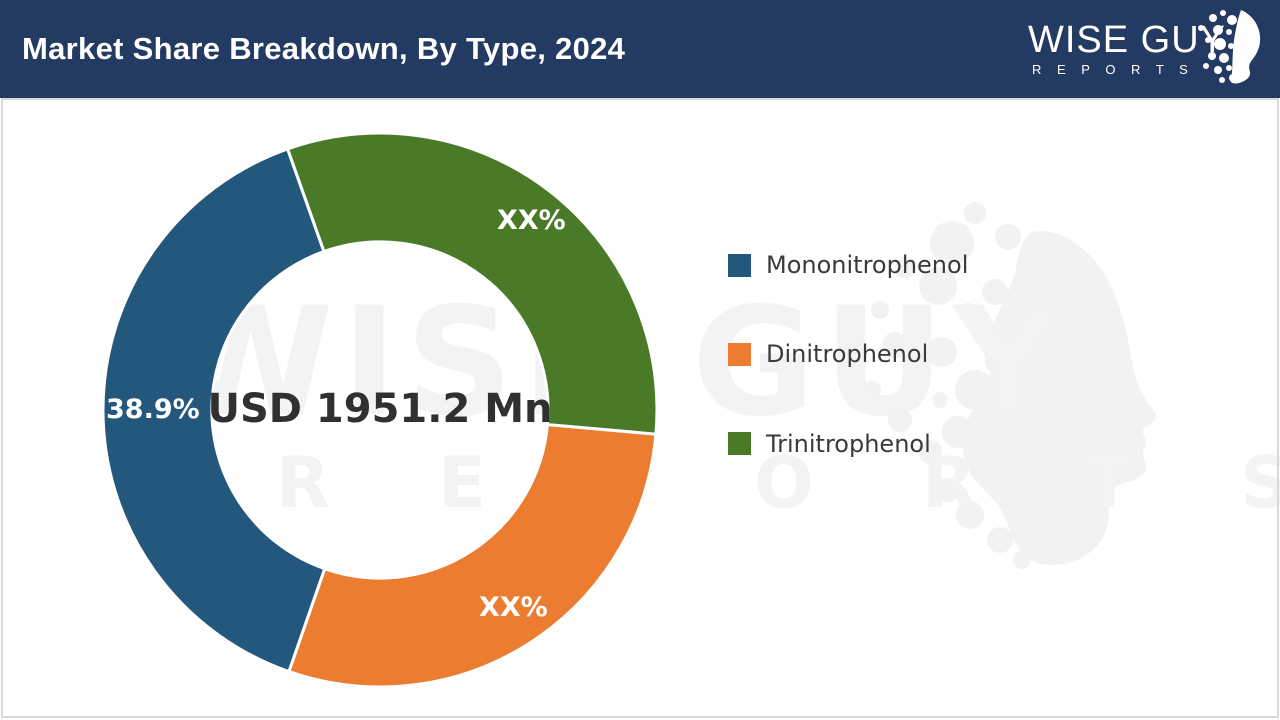 The image size is (1280, 720). What do you see at coordinates (472, 556) in the screenshot?
I see `segment-dinitrophenol` at bounding box center [472, 556].